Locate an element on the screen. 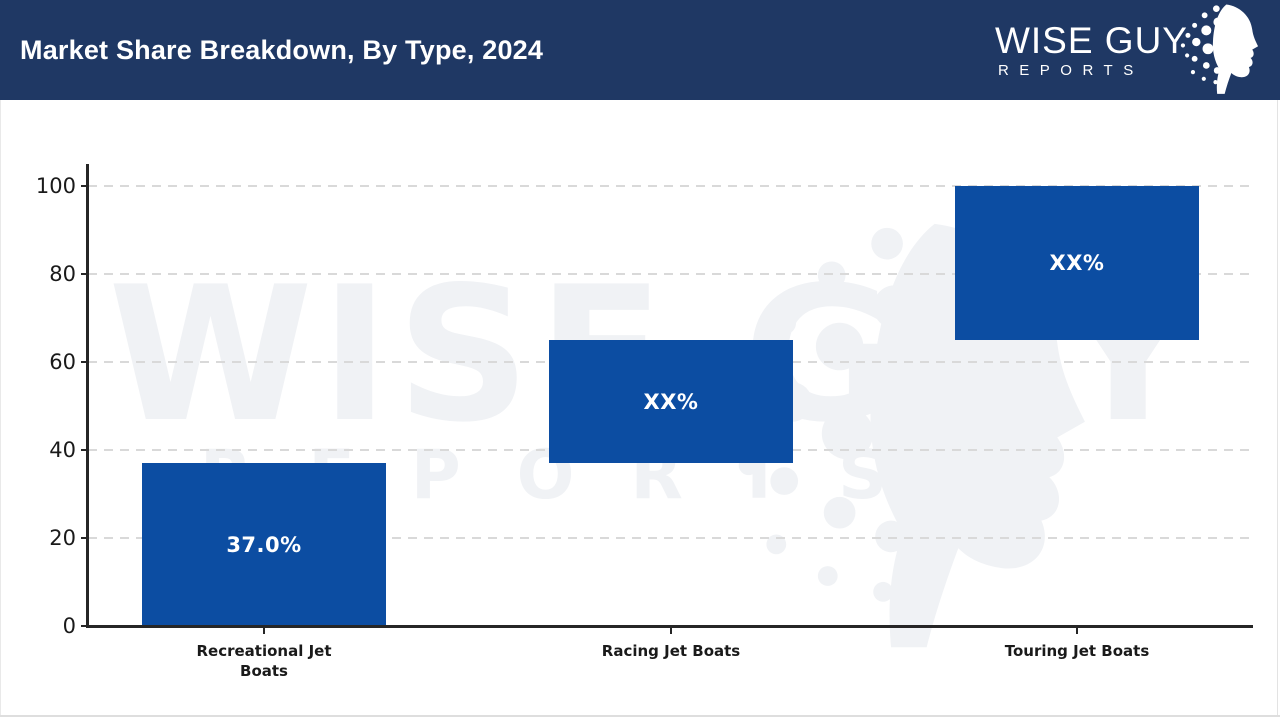  y-tick-label-20: 20 is located at coordinates (62, 538).